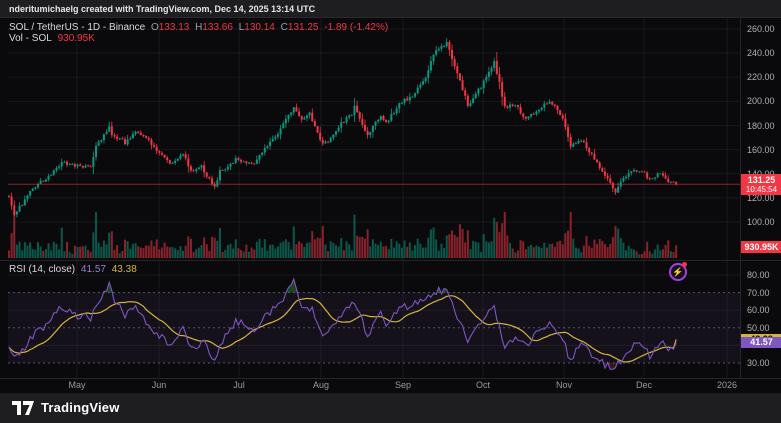 This screenshot has width=781, height=423. I want to click on time-axis: May Jun Jul Aug Sep Oct Nov Dec 2026, so click(390, 385).